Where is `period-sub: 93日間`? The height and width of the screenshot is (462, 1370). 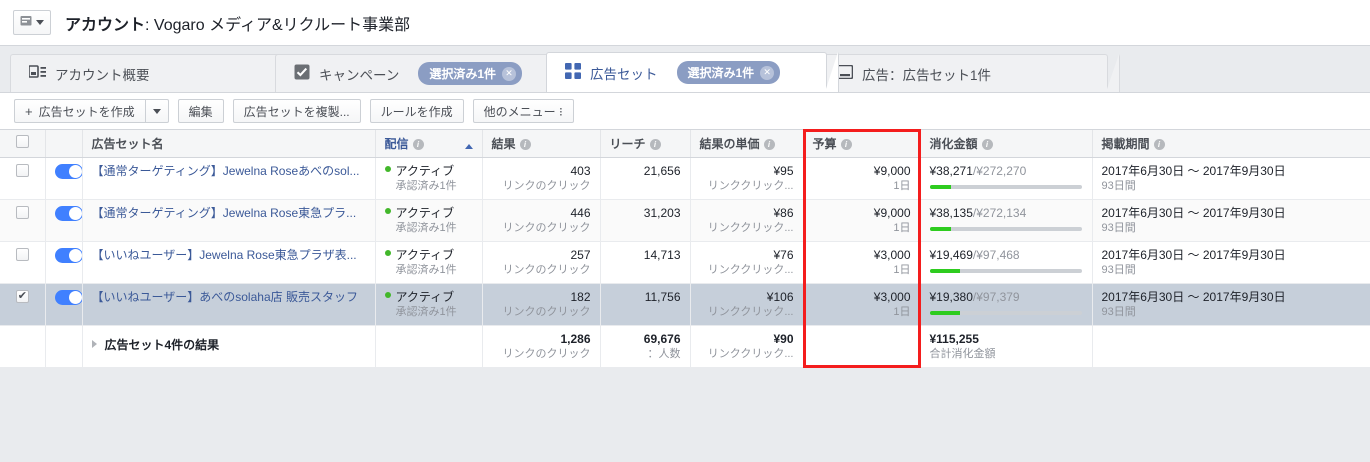
period-sub: 93日間 is located at coordinates (1118, 227).